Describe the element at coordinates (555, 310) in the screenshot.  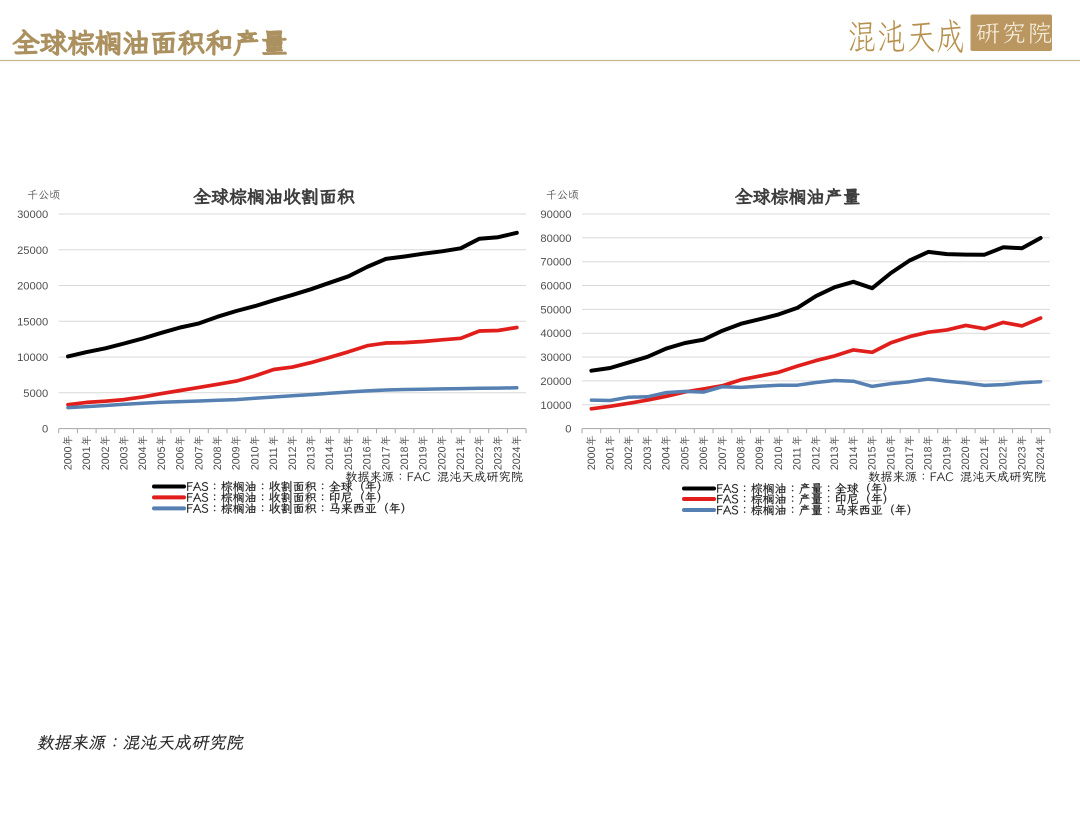
I see `svg-text: 50000` at that location.